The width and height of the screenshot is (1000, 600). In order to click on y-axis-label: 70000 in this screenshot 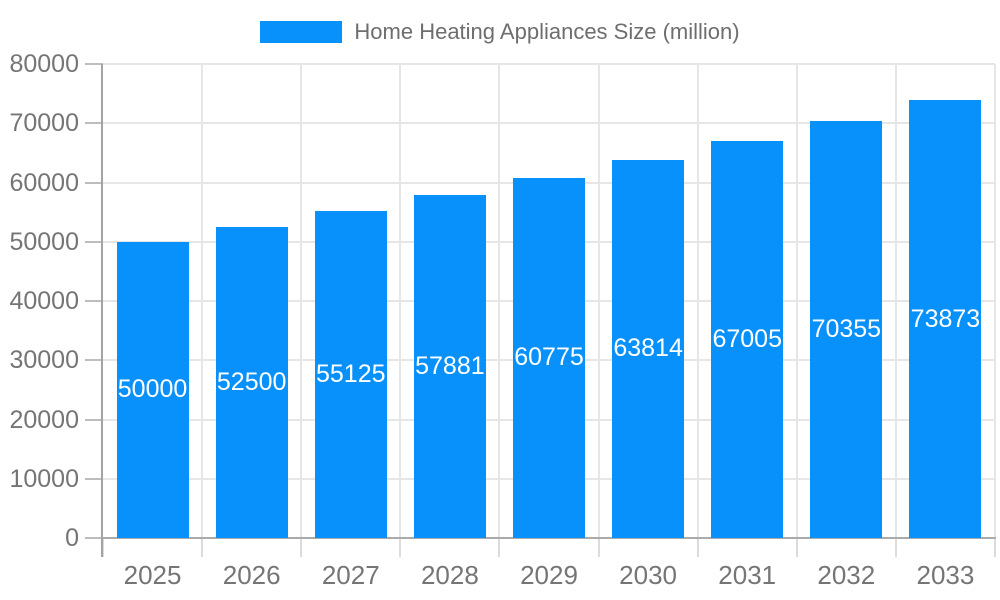, I will do `click(44, 123)`.